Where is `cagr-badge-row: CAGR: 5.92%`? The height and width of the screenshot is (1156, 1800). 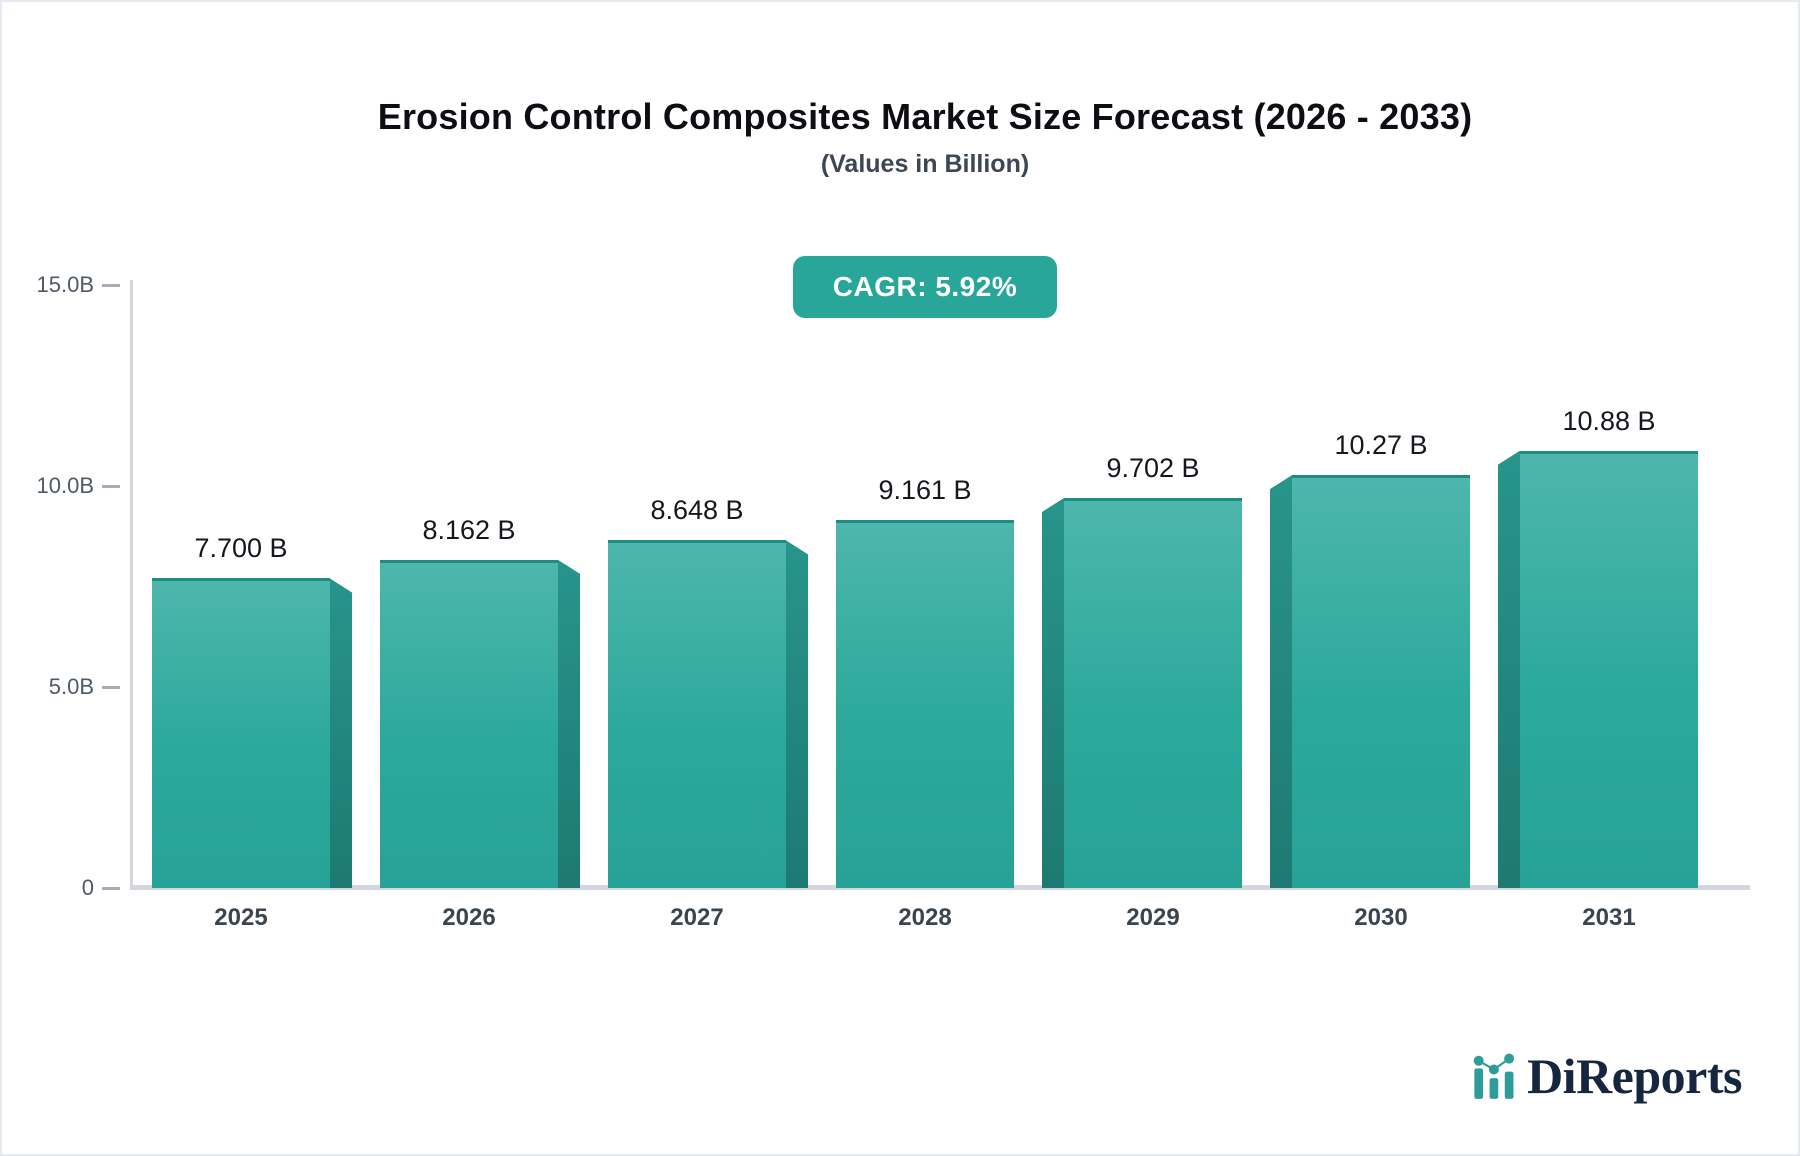 cagr-badge-row: CAGR: 5.92% is located at coordinates (923, 287).